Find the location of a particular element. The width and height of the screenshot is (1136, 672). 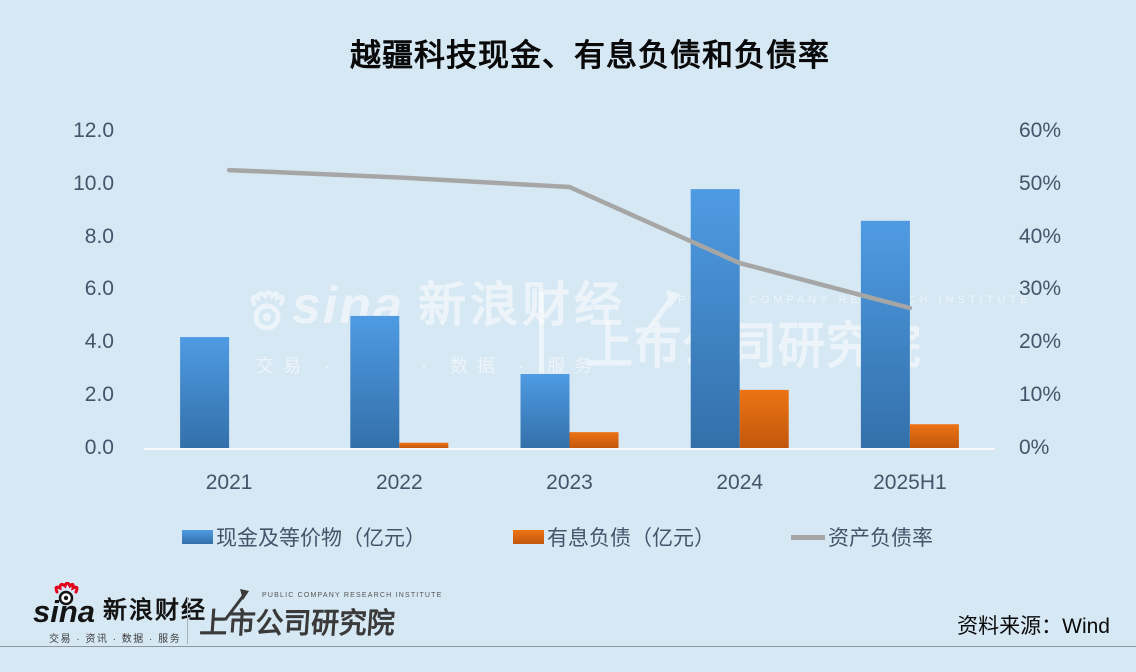

footer-divider is located at coordinates (187, 621).